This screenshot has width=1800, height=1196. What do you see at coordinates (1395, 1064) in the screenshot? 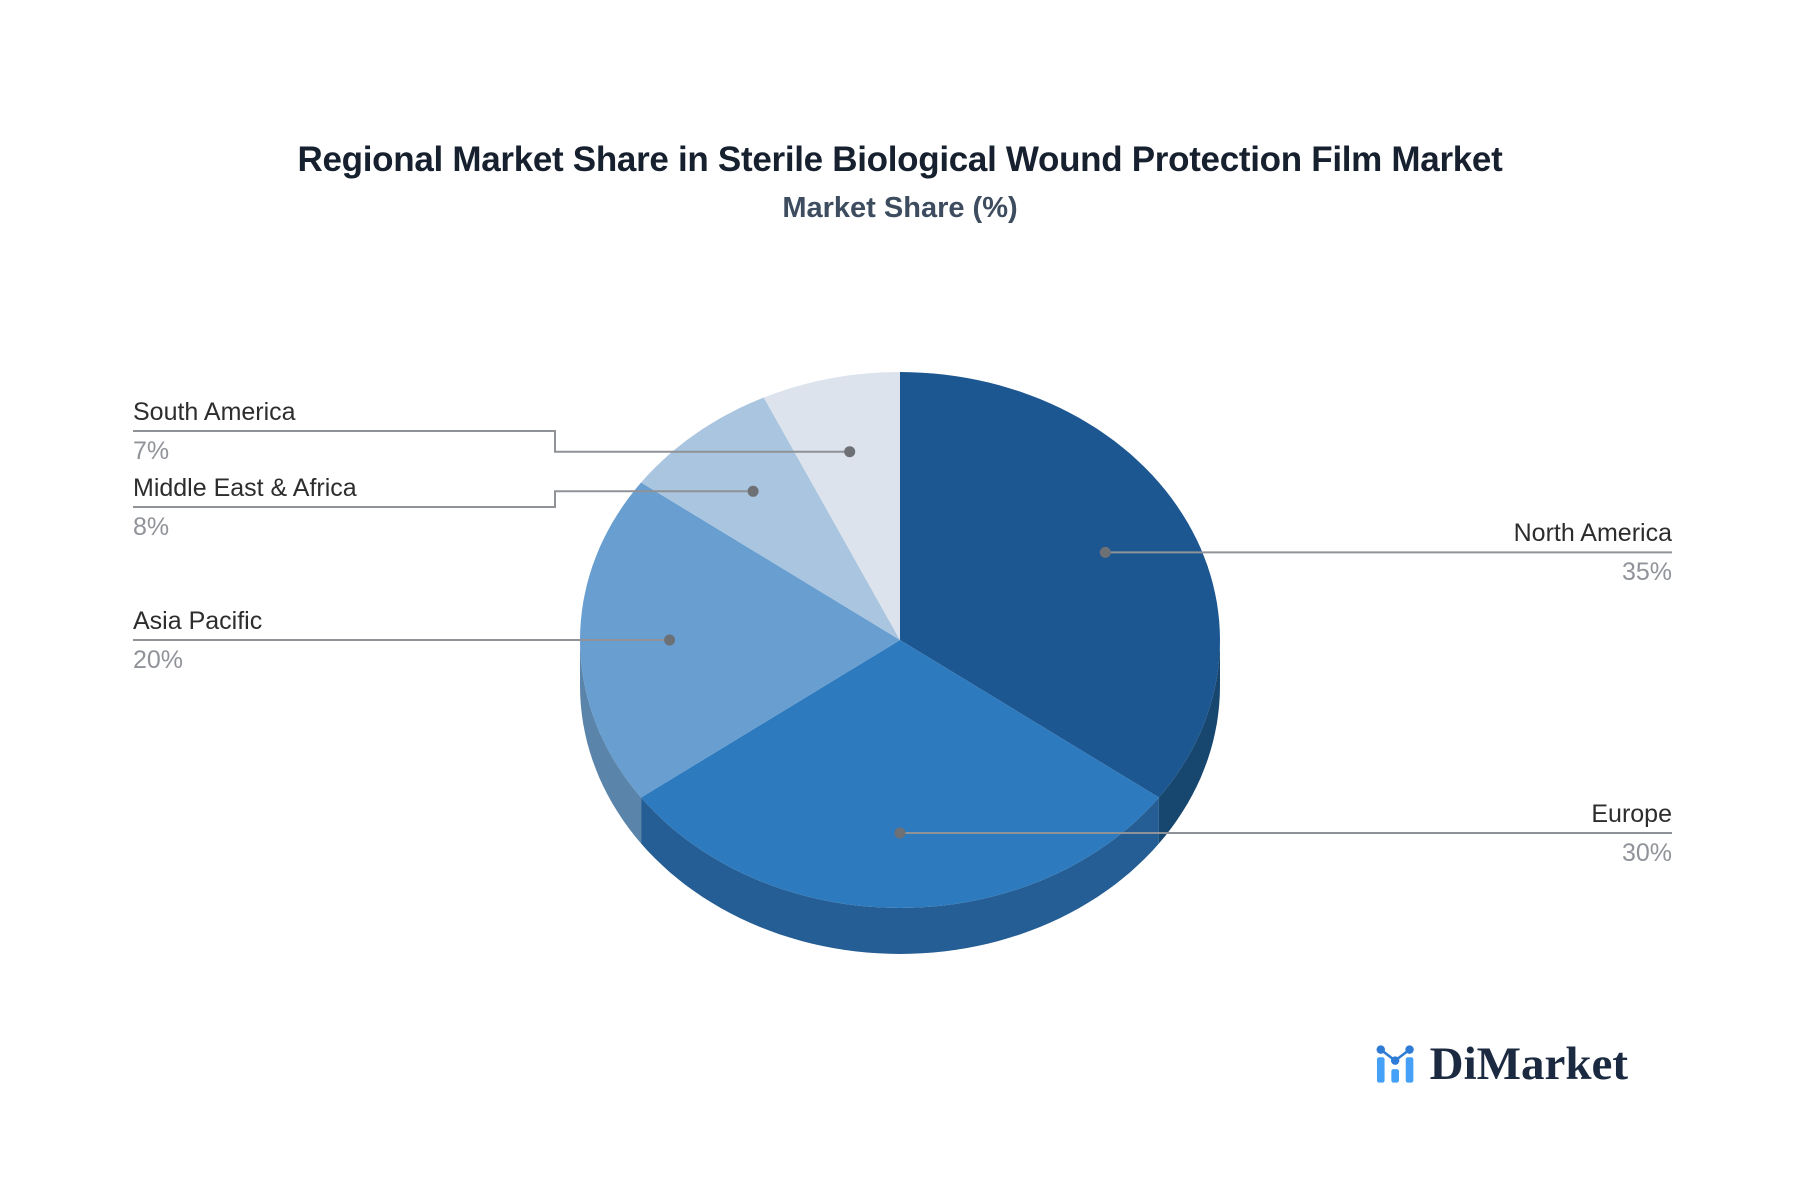
I see `bar-line-chart-icon` at bounding box center [1395, 1064].